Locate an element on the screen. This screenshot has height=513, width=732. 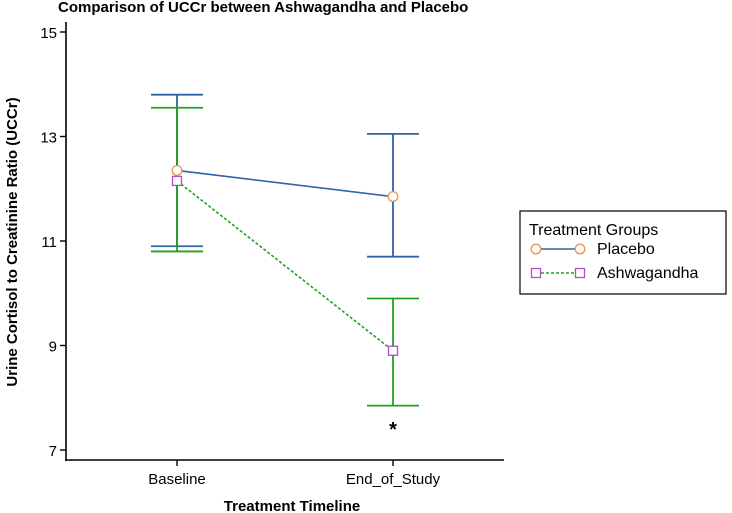
x-tick-label: End_of_Study is located at coordinates (393, 479).